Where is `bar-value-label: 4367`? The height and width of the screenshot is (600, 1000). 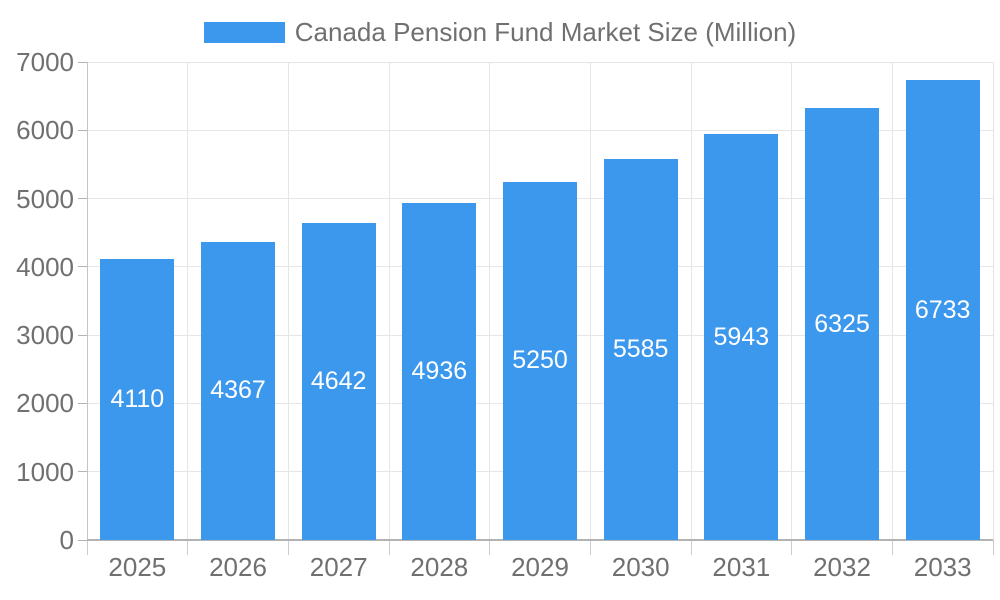
bar-value-label: 4367 is located at coordinates (238, 390).